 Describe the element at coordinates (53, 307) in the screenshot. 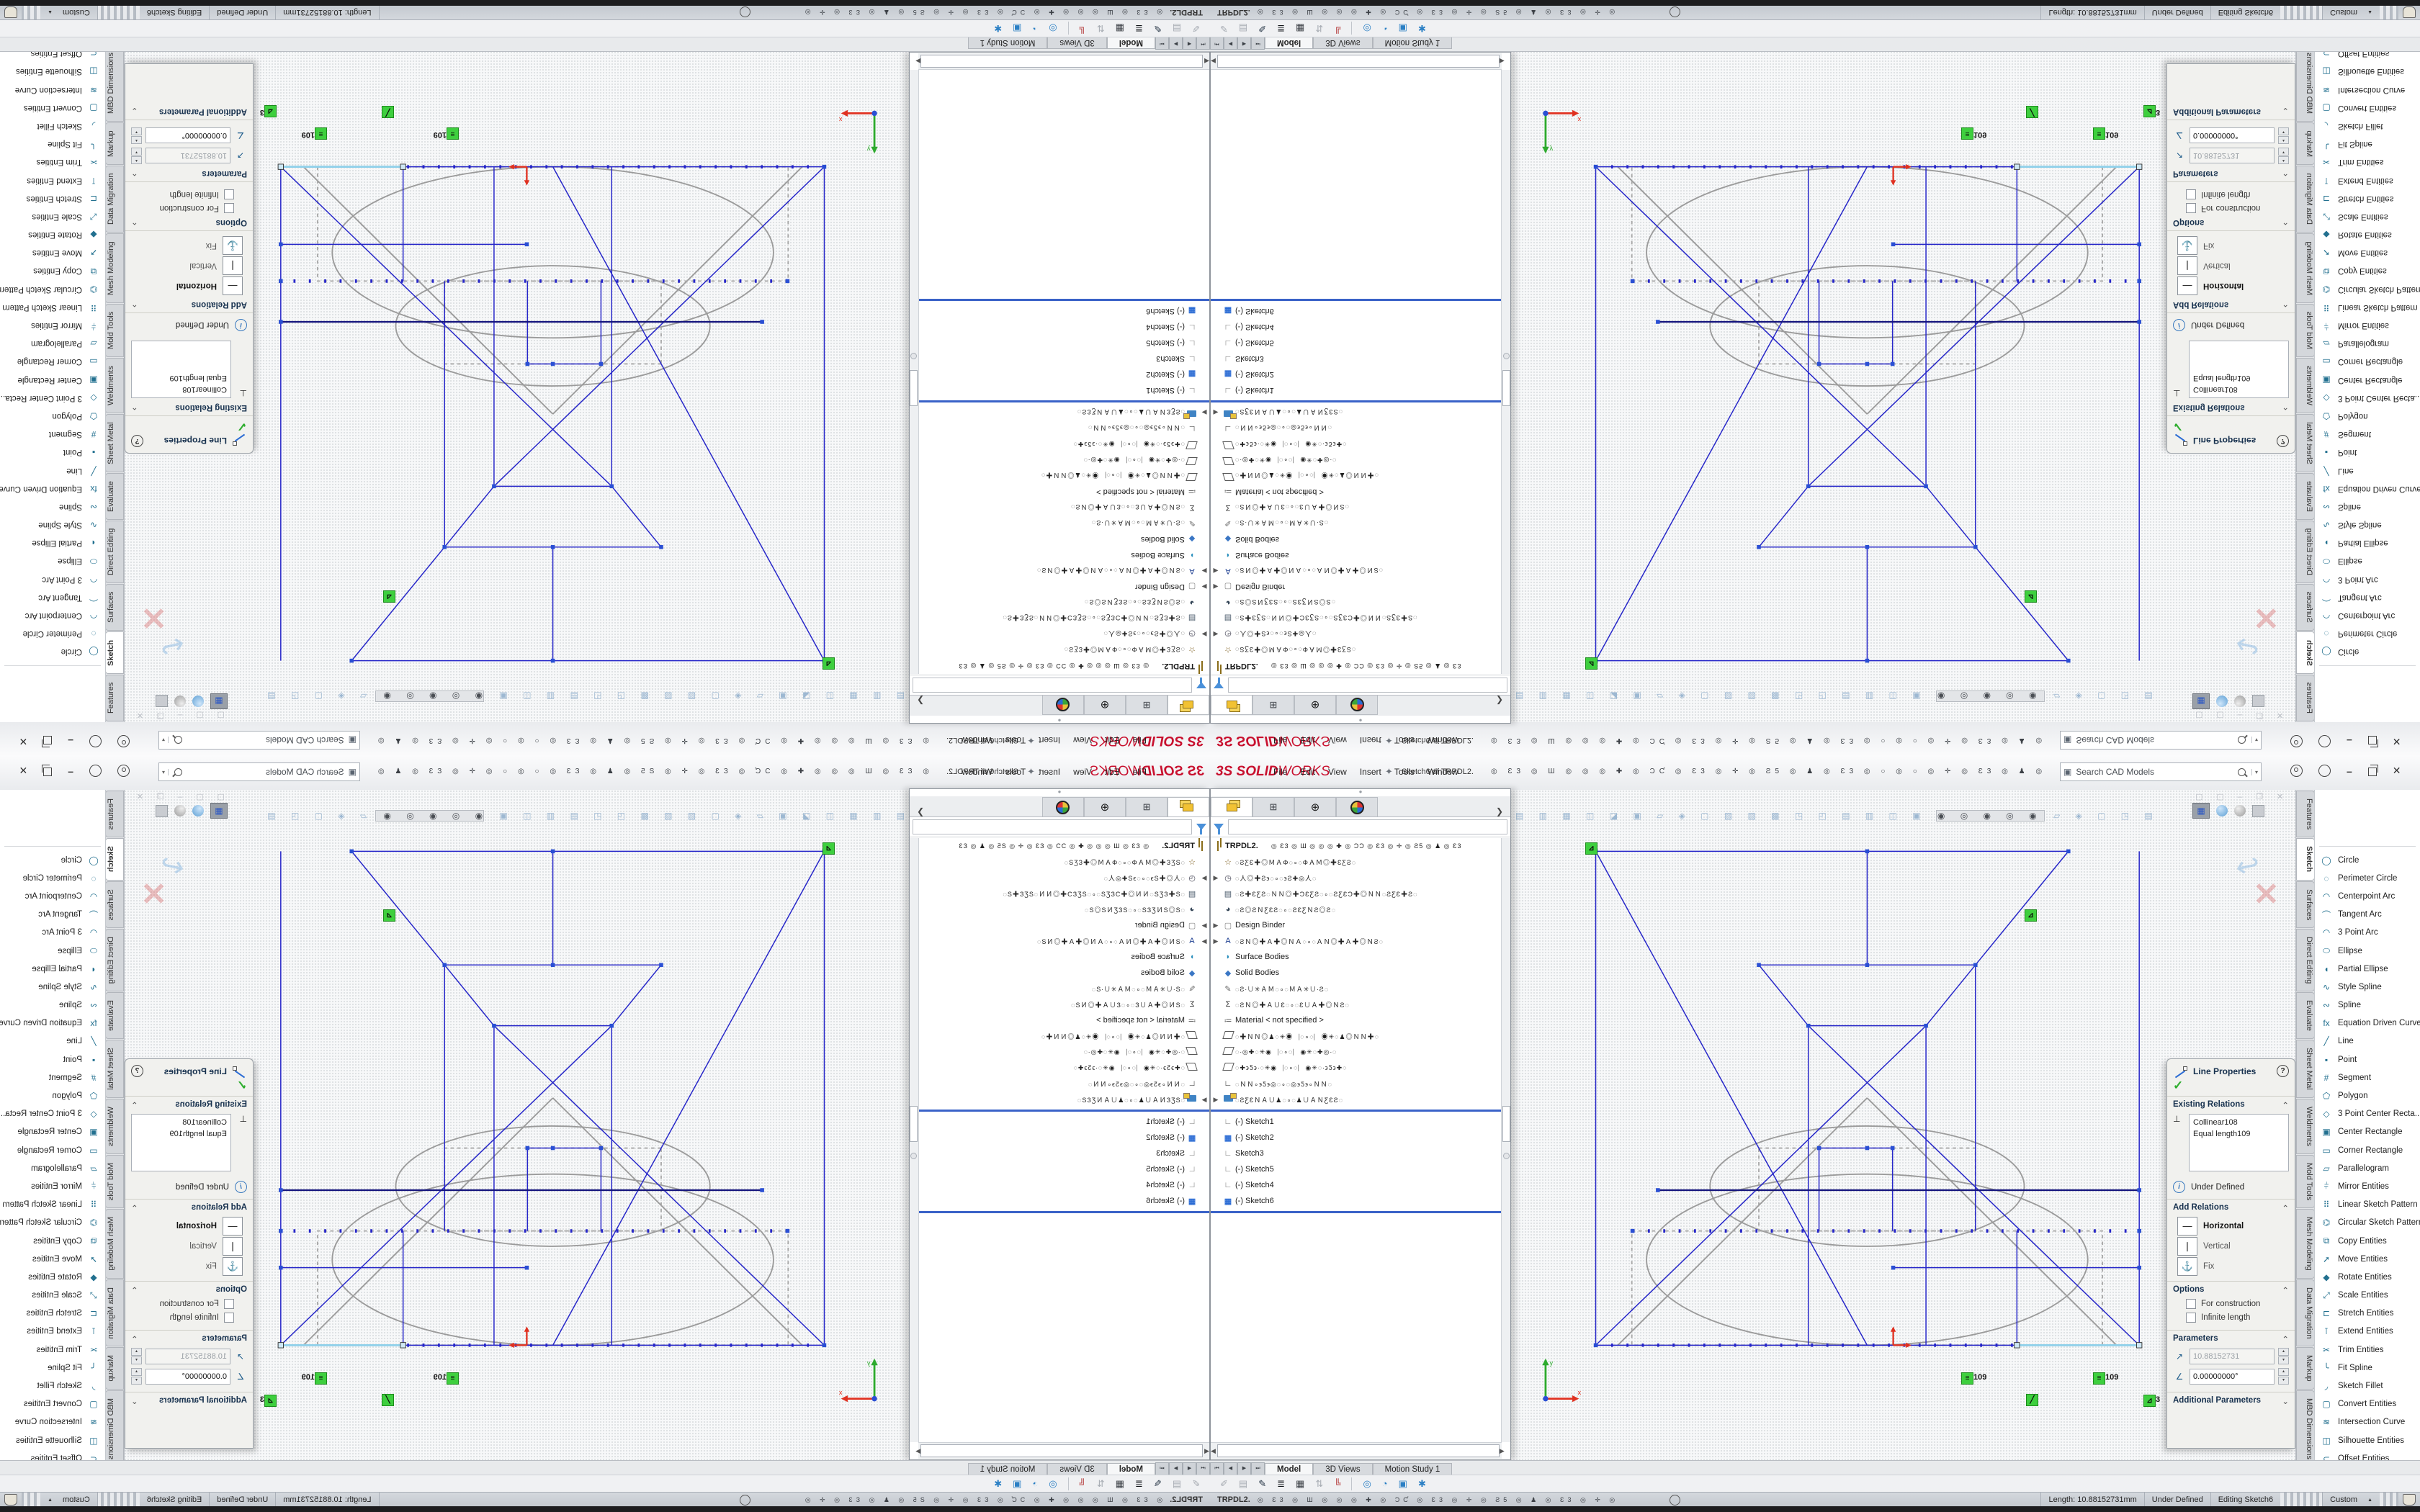

I see `tool-item-linear-sketch-pattern: ⠿ Linear Sketch Pattern` at that location.